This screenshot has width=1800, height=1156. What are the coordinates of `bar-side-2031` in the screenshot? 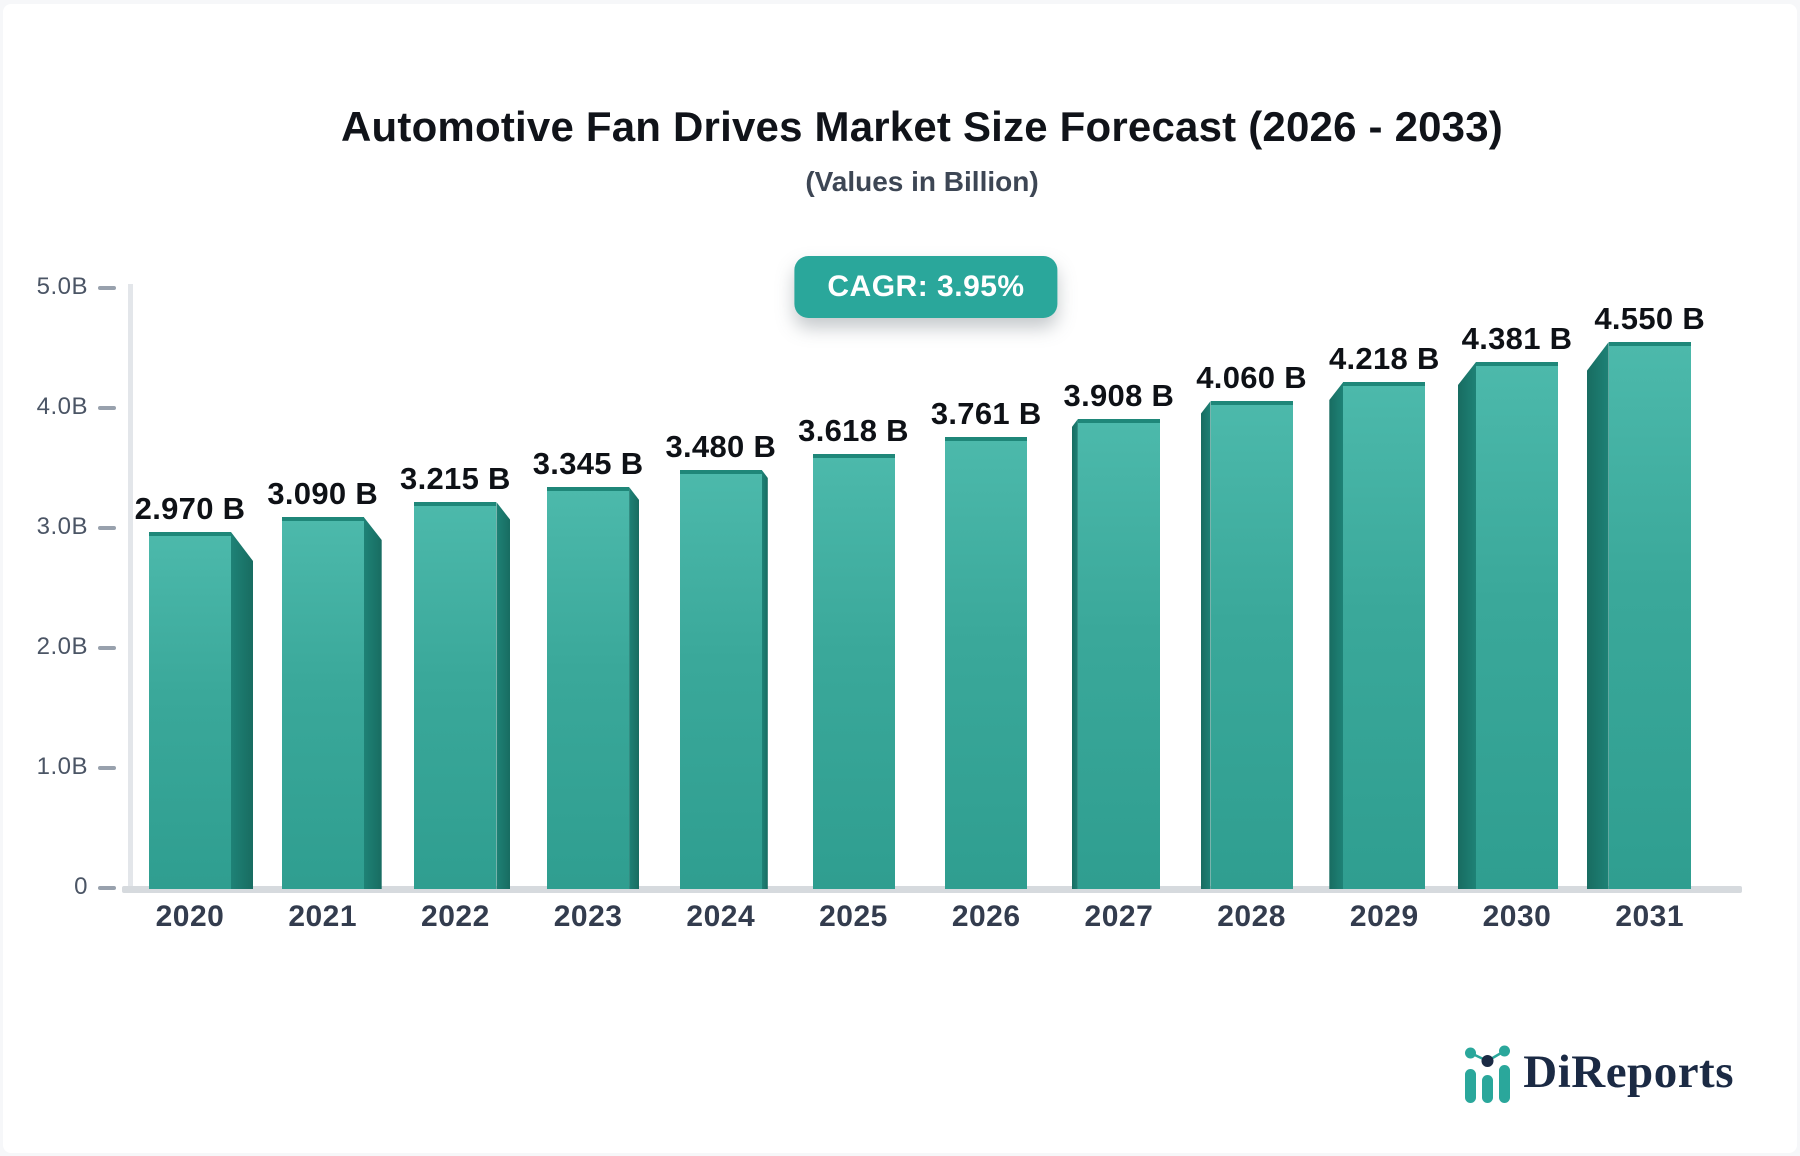 It's located at (1597, 615).